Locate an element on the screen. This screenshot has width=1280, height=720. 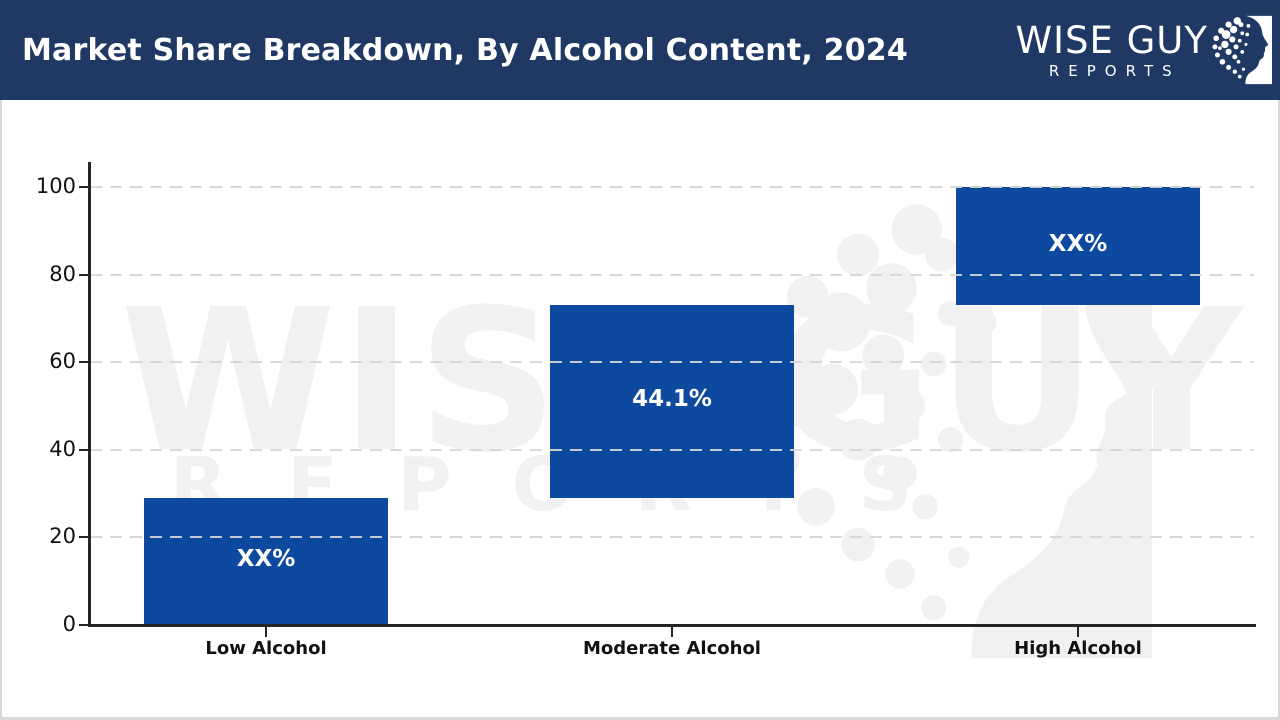
bar-value-label: 44.1% is located at coordinates (672, 399).